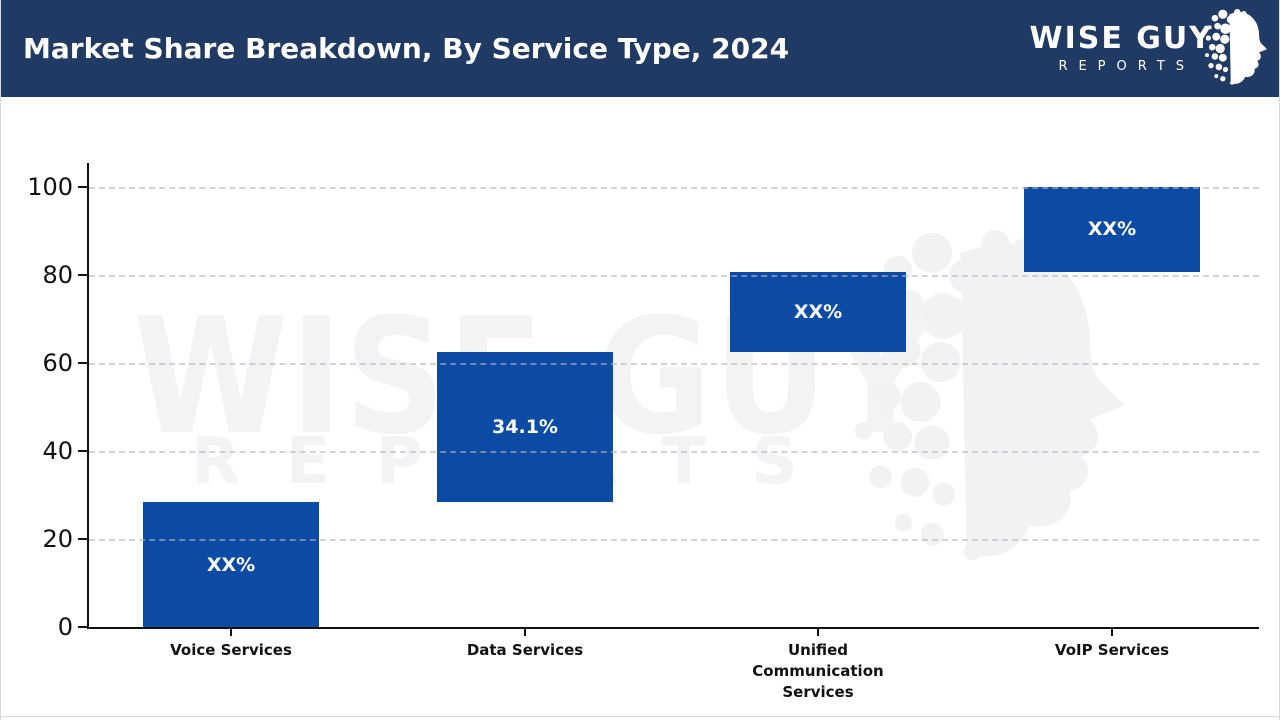 The image size is (1280, 720). What do you see at coordinates (57, 363) in the screenshot?
I see `y-axis-tick-label: 60` at bounding box center [57, 363].